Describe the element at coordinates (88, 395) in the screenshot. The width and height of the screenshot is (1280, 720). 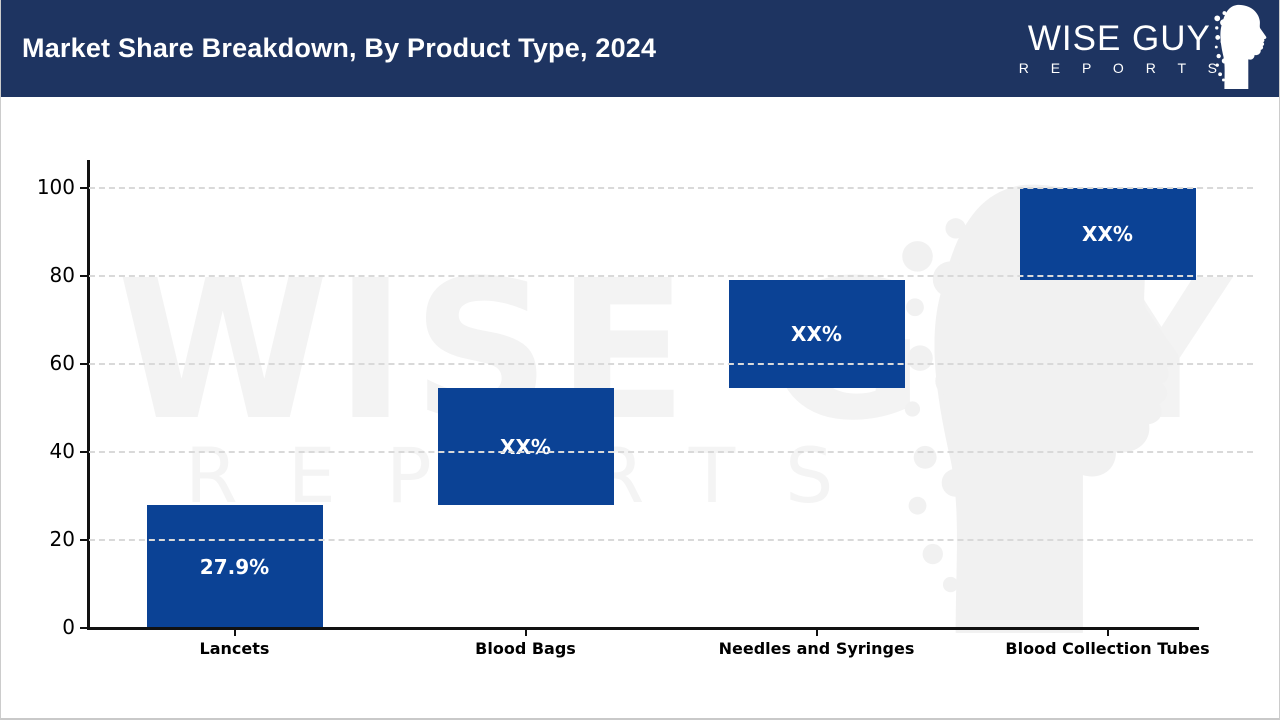
I see `y-axis-spine` at that location.